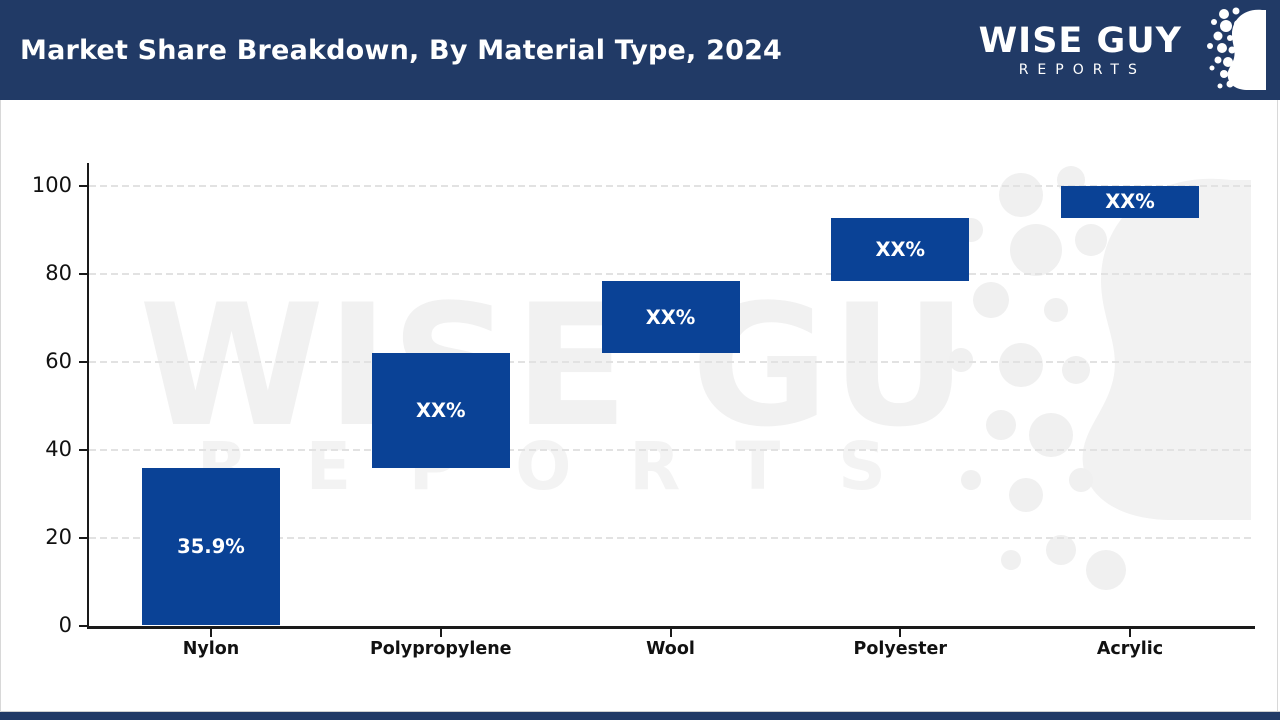 The width and height of the screenshot is (1280, 720). I want to click on bar-nylon: 35.9%, so click(211, 546).